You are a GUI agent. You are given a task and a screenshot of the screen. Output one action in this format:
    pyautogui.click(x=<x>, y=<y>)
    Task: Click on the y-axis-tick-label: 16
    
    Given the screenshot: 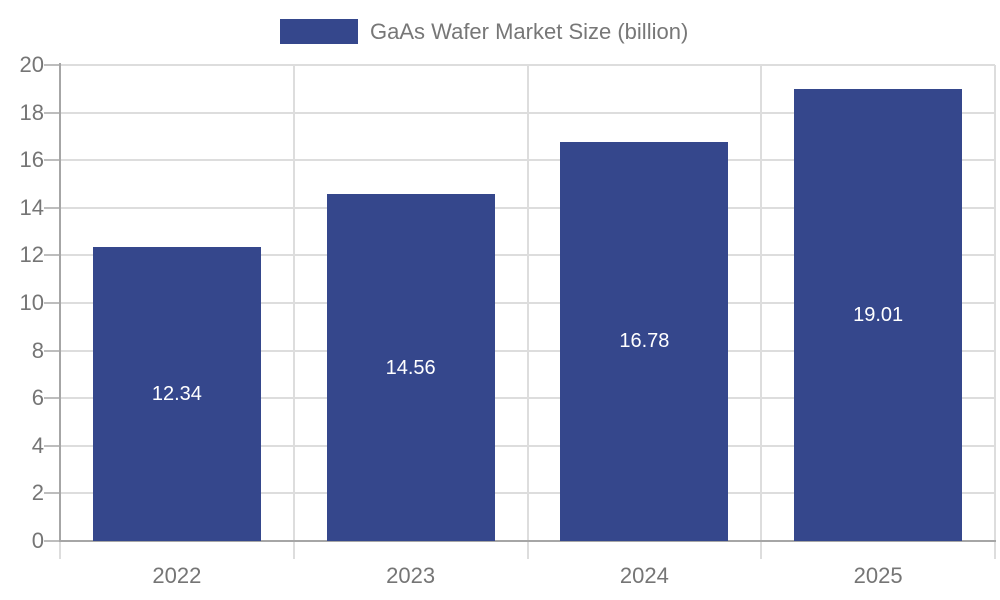 What is the action you would take?
    pyautogui.click(x=31, y=160)
    